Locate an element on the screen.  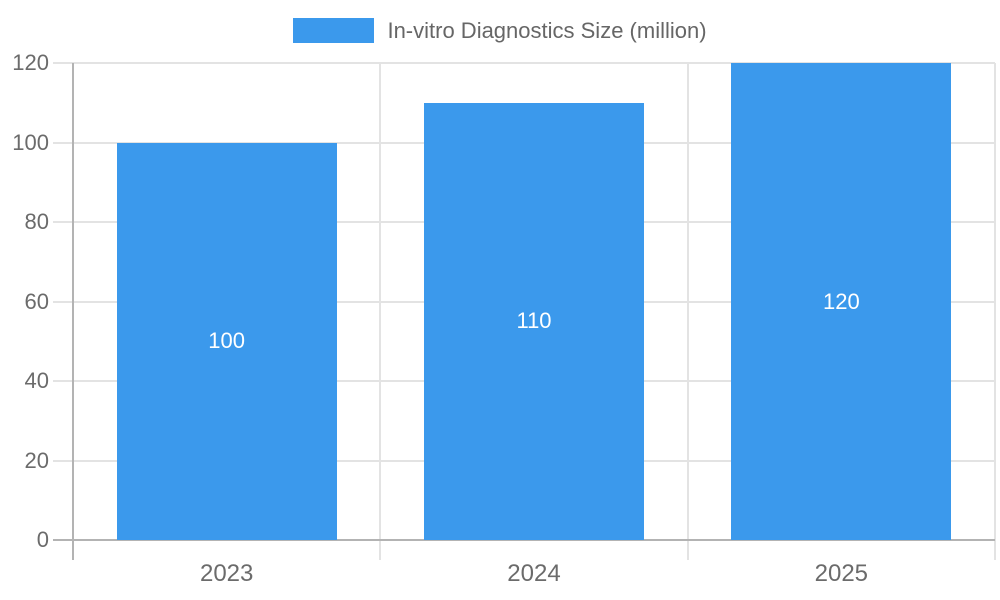
y-axis-line is located at coordinates (73, 301).